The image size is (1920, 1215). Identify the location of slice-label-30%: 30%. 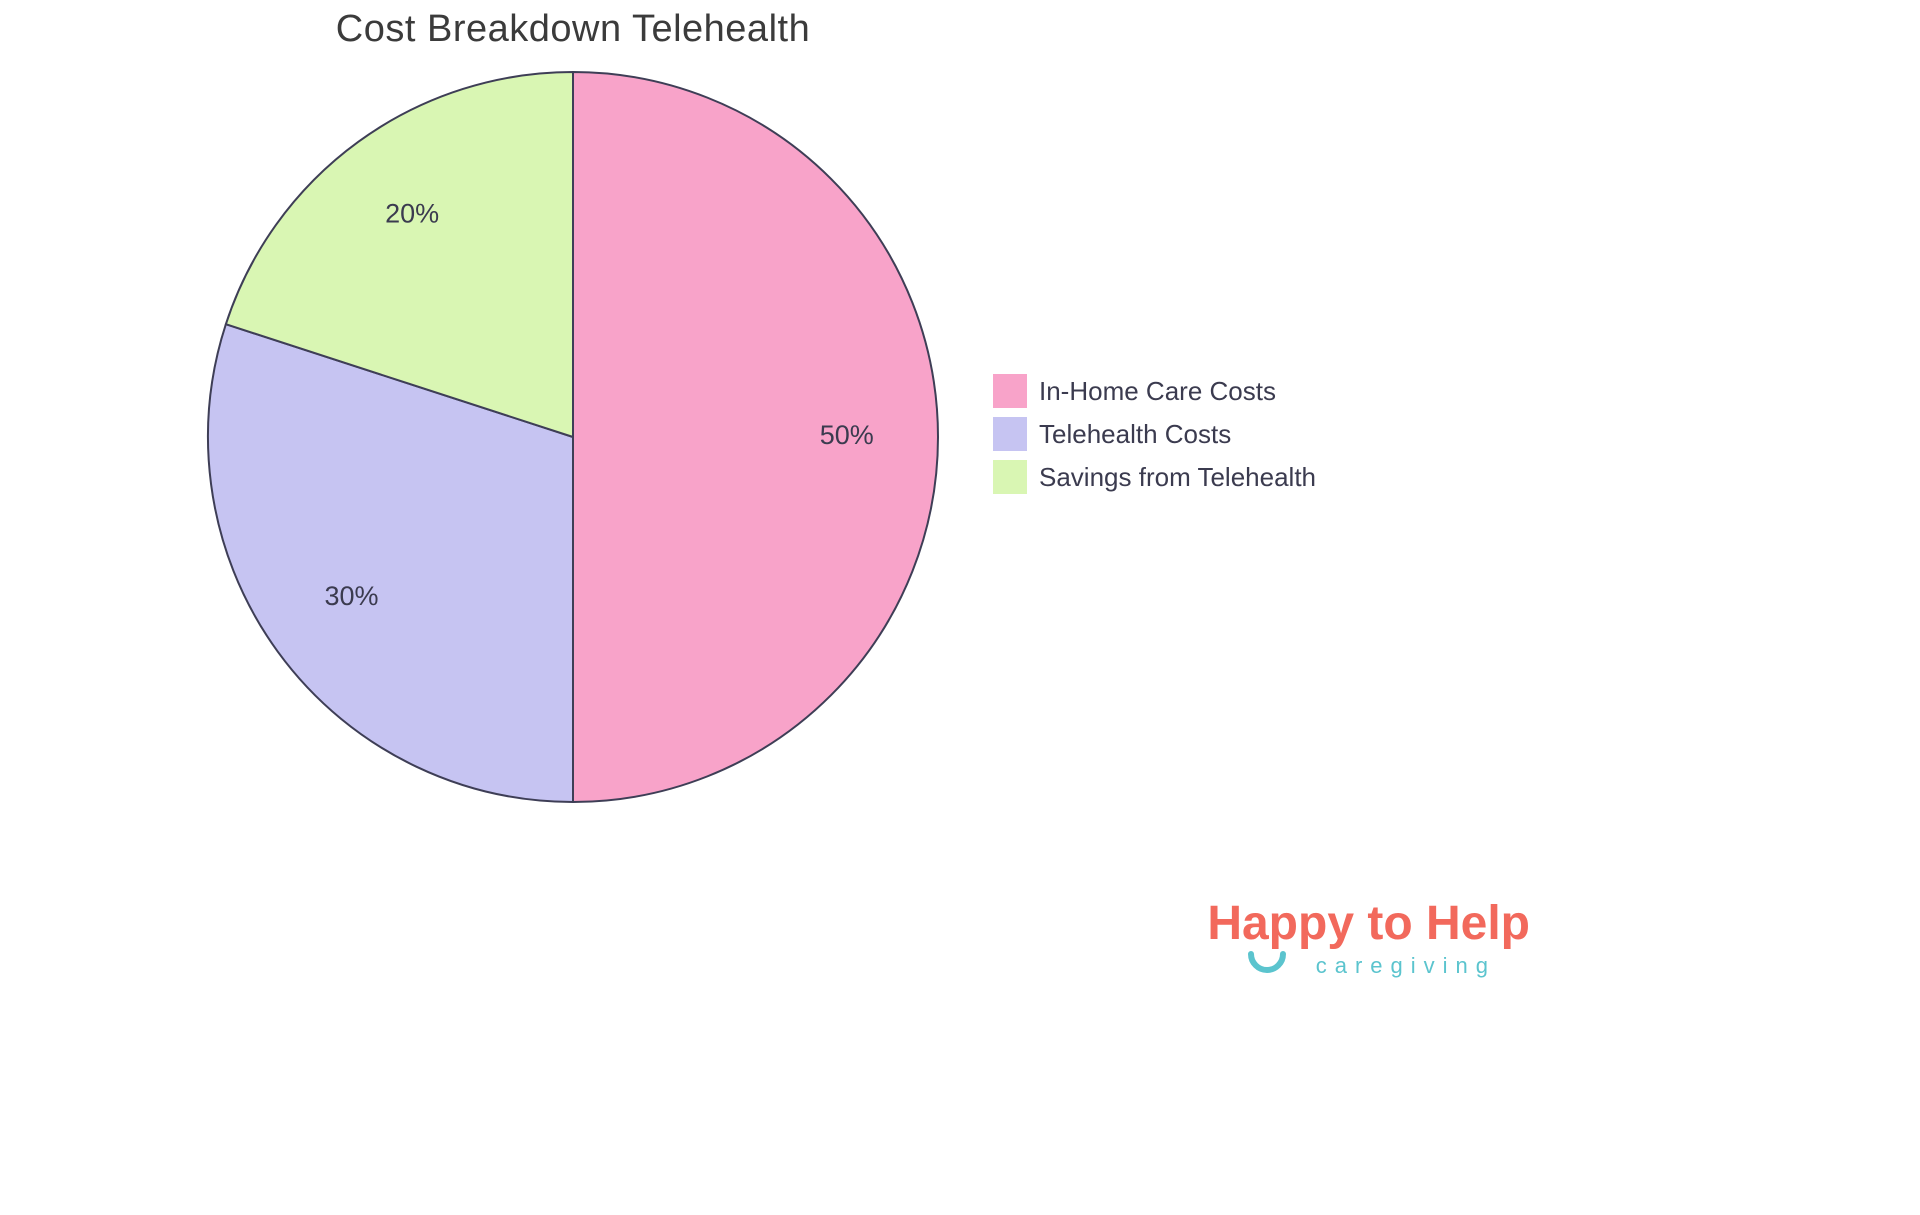
(351, 596).